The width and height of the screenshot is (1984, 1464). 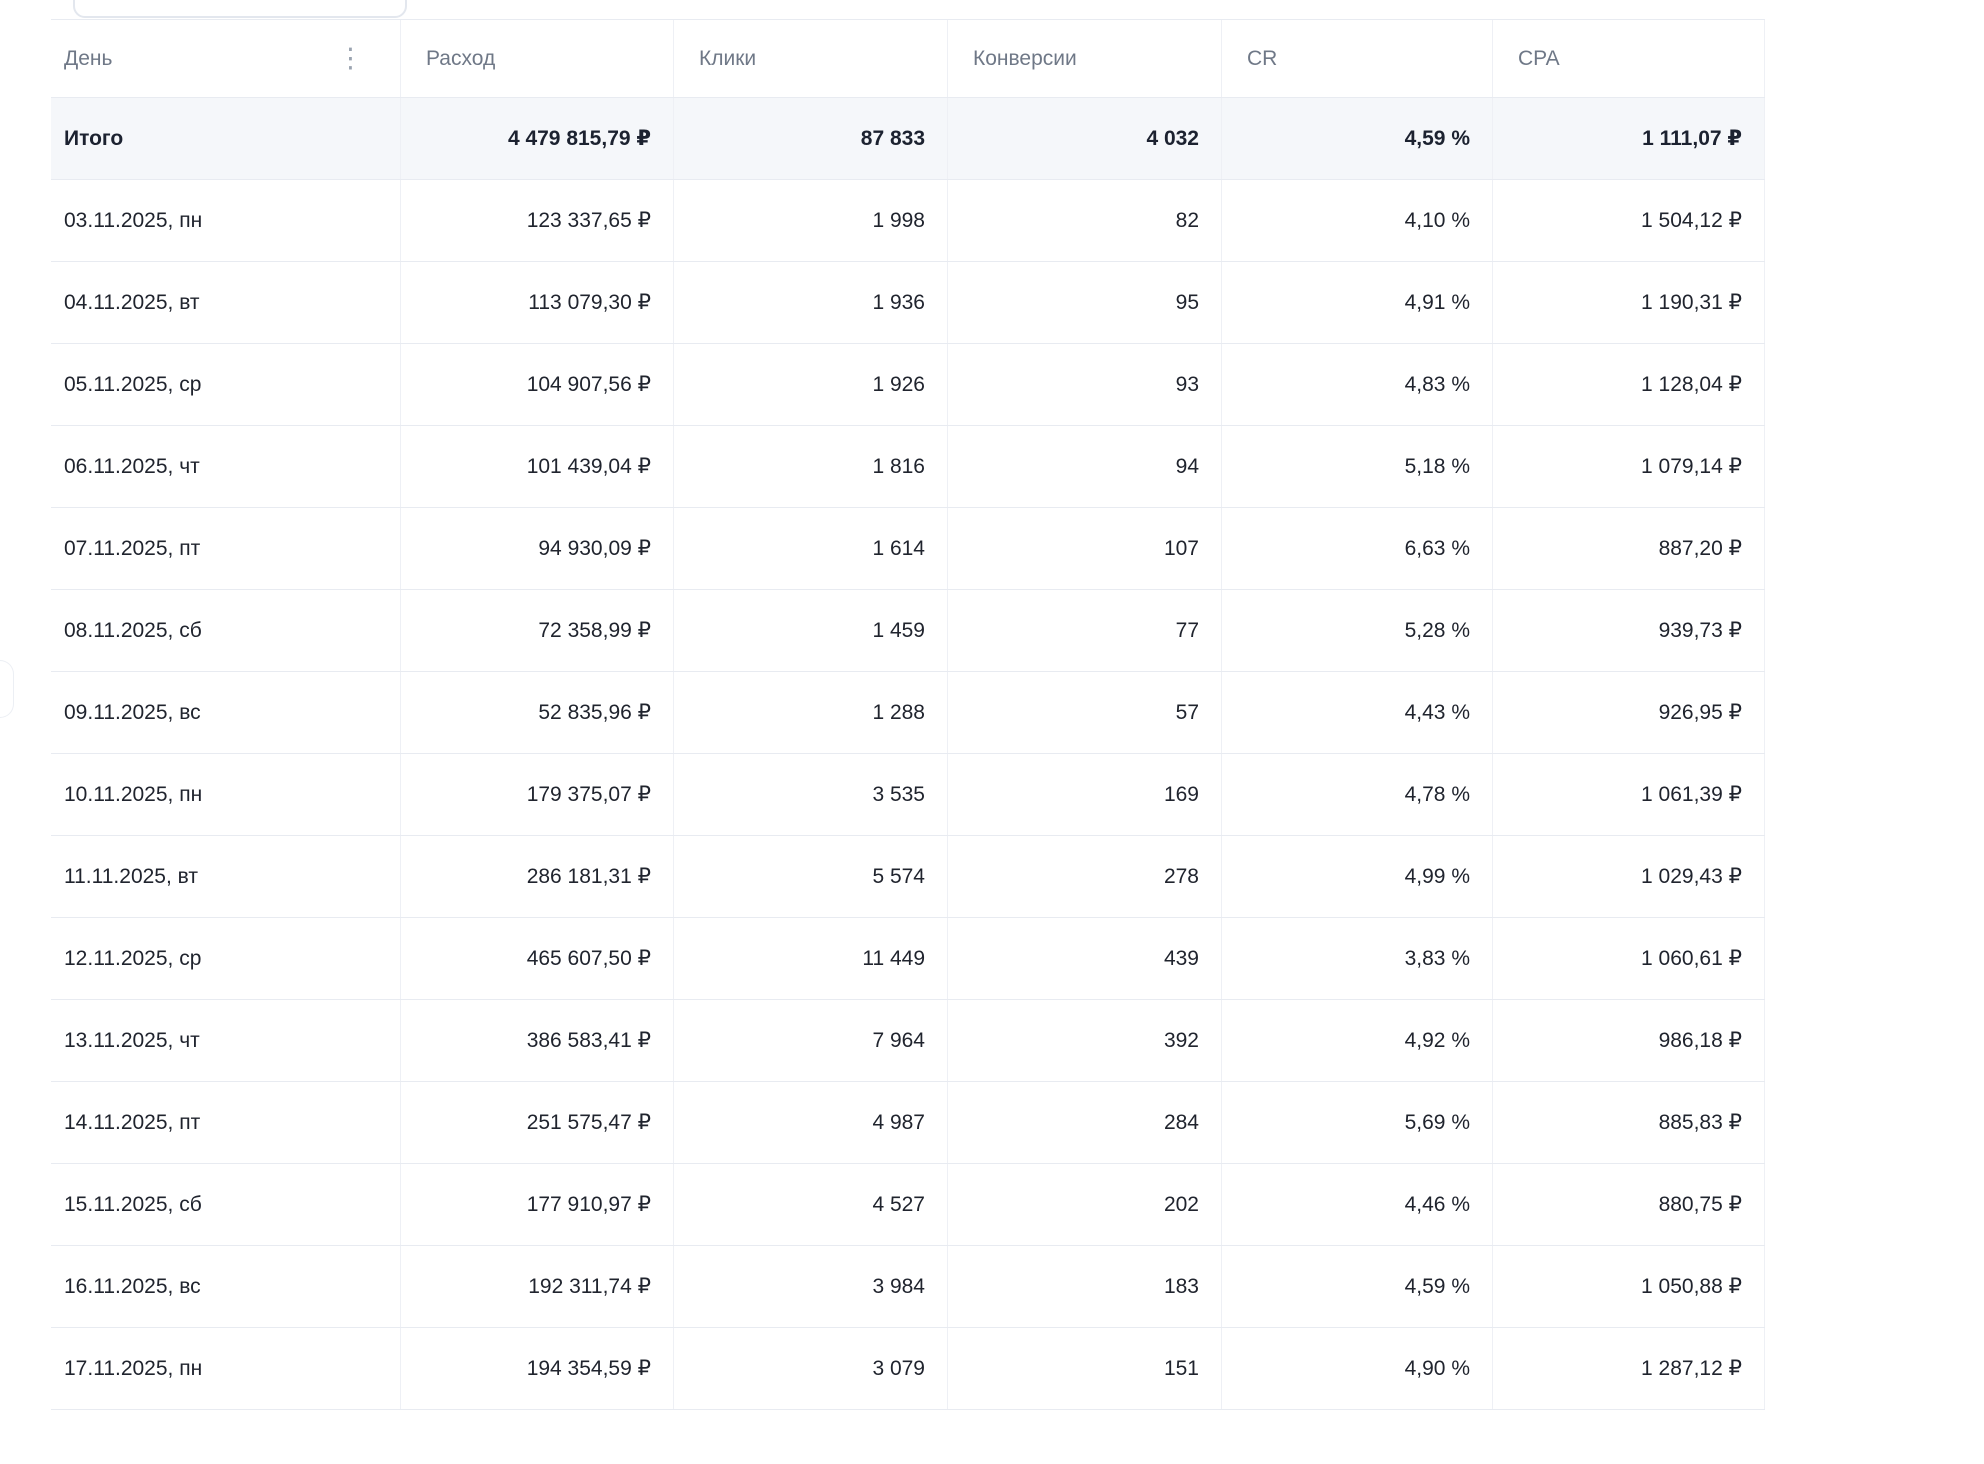 I want to click on cell-conversions: 183, so click(x=1085, y=1286).